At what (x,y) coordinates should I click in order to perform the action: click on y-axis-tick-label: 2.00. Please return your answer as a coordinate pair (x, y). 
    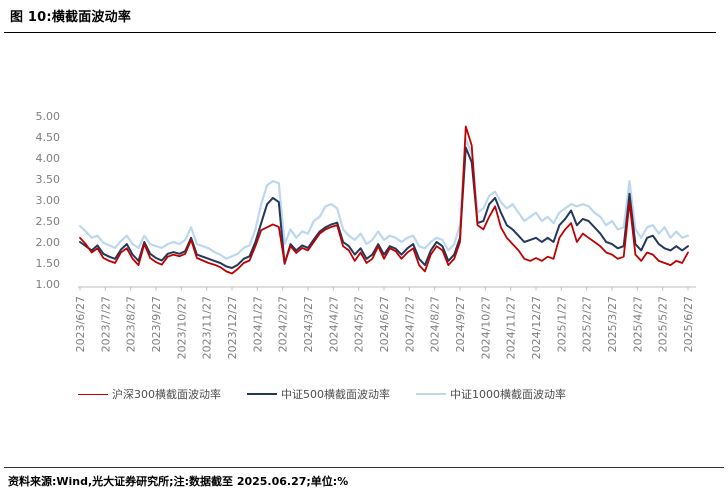
    Looking at the image, I should click on (48, 242).